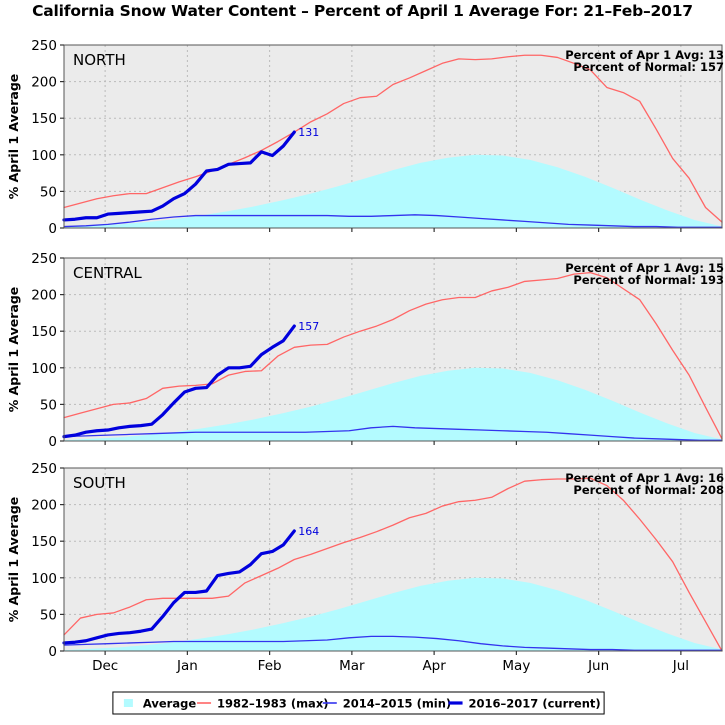 This screenshot has width=725, height=725. What do you see at coordinates (644, 55) in the screenshot?
I see `annotation-apr1-avg: Percent of Apr 1 Avg: 13` at bounding box center [644, 55].